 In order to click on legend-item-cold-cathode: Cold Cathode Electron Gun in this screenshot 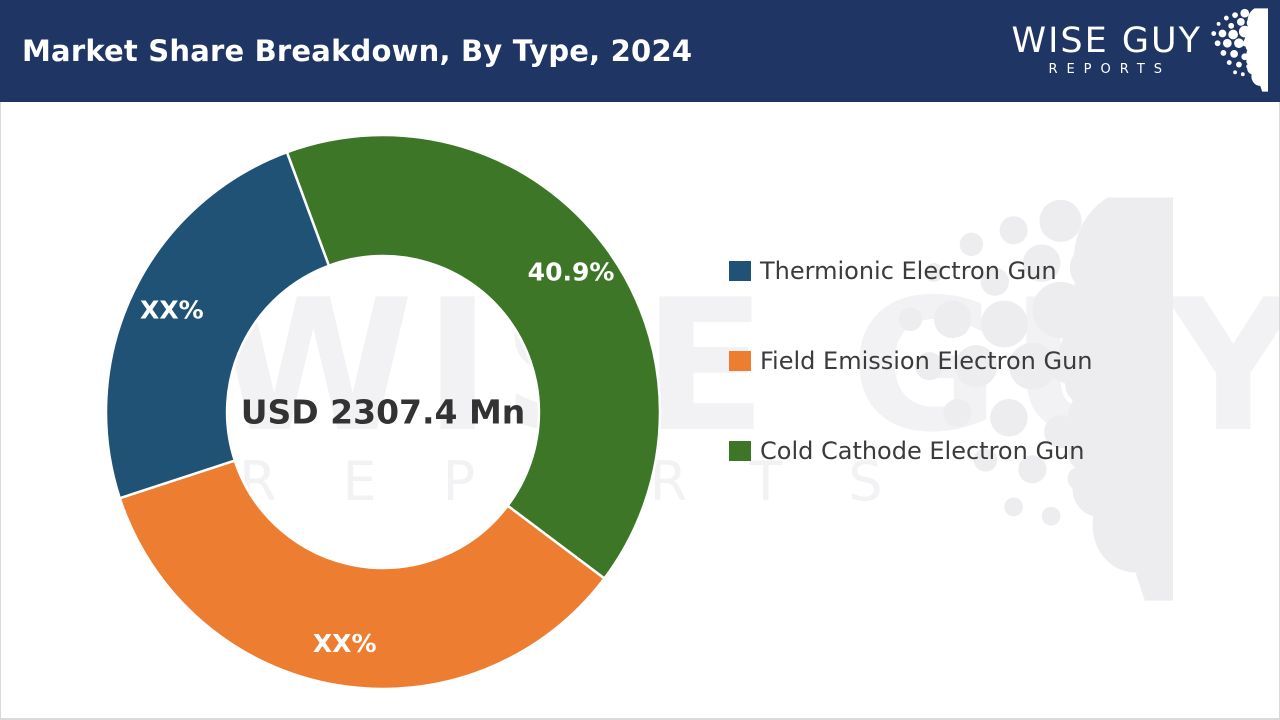, I will do `click(911, 451)`.